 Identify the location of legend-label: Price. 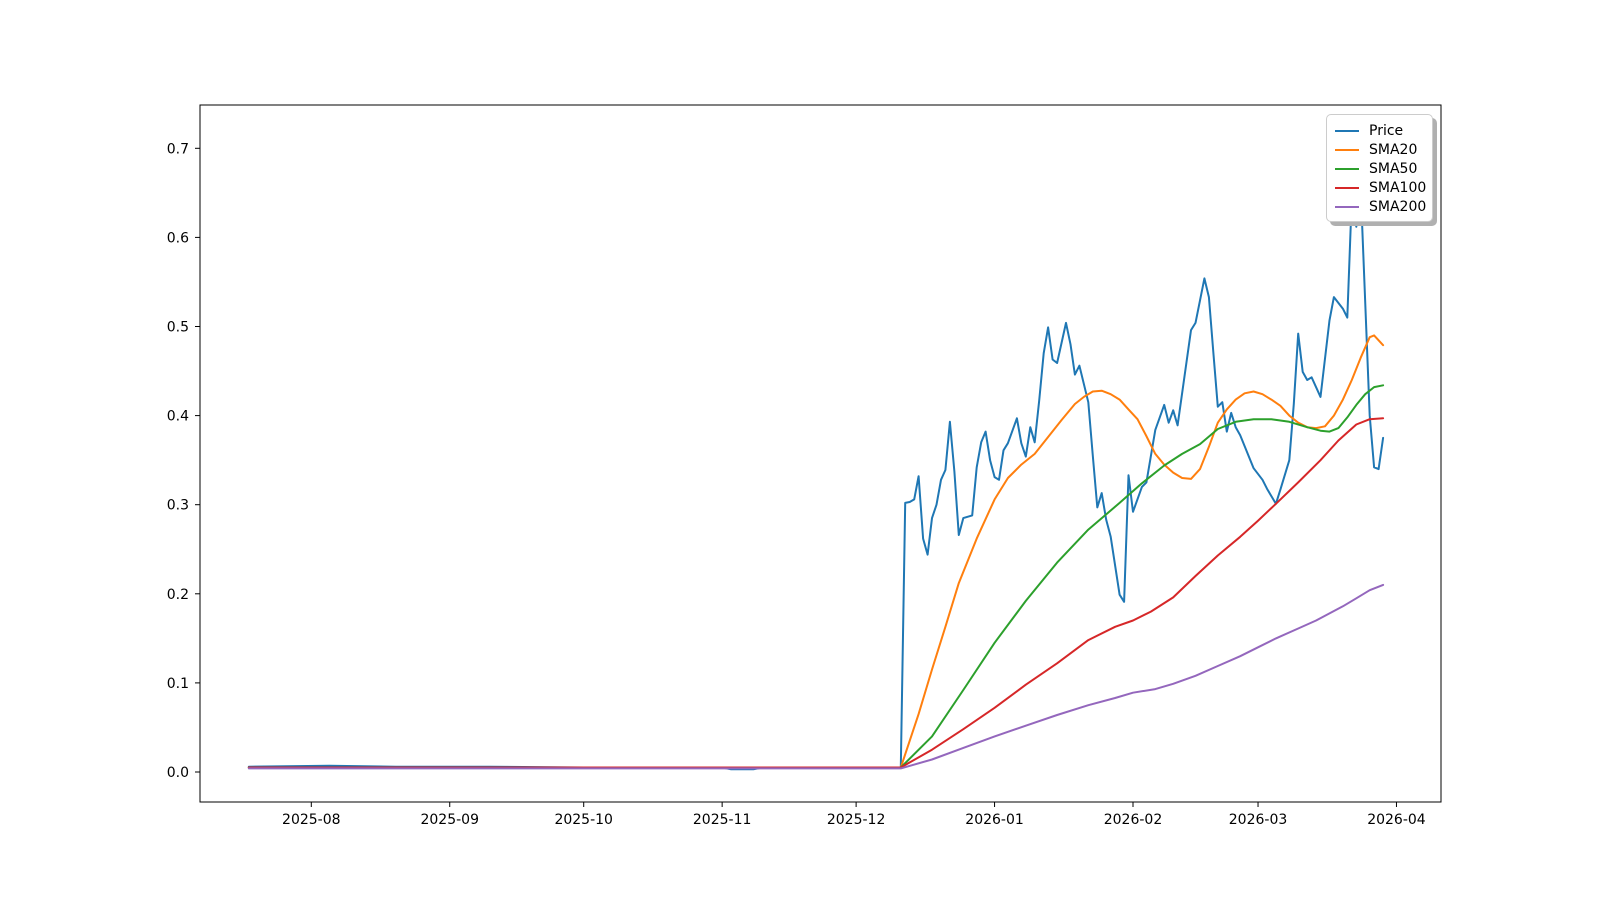
(1386, 130).